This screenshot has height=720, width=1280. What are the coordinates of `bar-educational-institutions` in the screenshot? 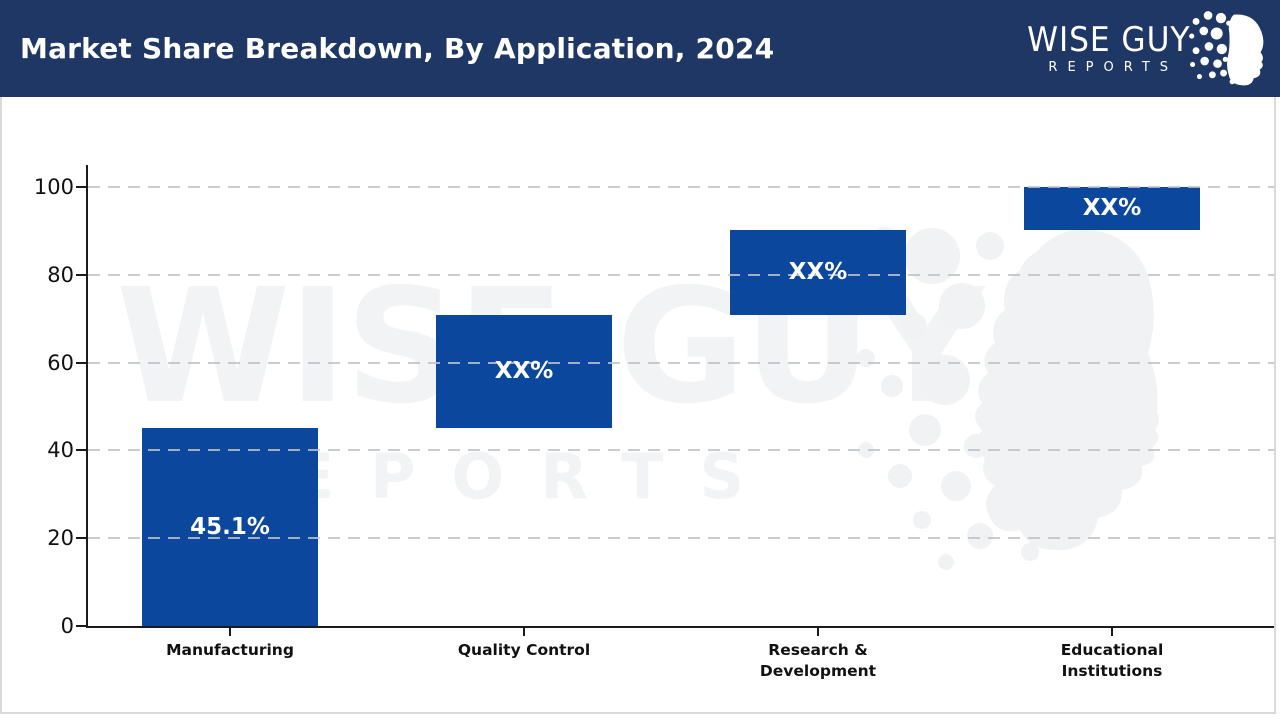 It's located at (1112, 208).